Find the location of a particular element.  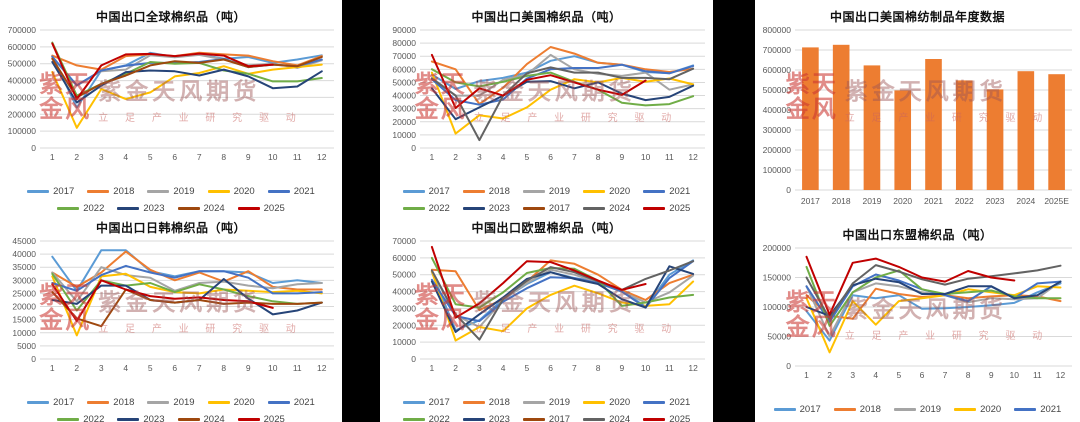

legend-row: 2017 2018 2019 2020 2021 is located at coordinates (546, 191).